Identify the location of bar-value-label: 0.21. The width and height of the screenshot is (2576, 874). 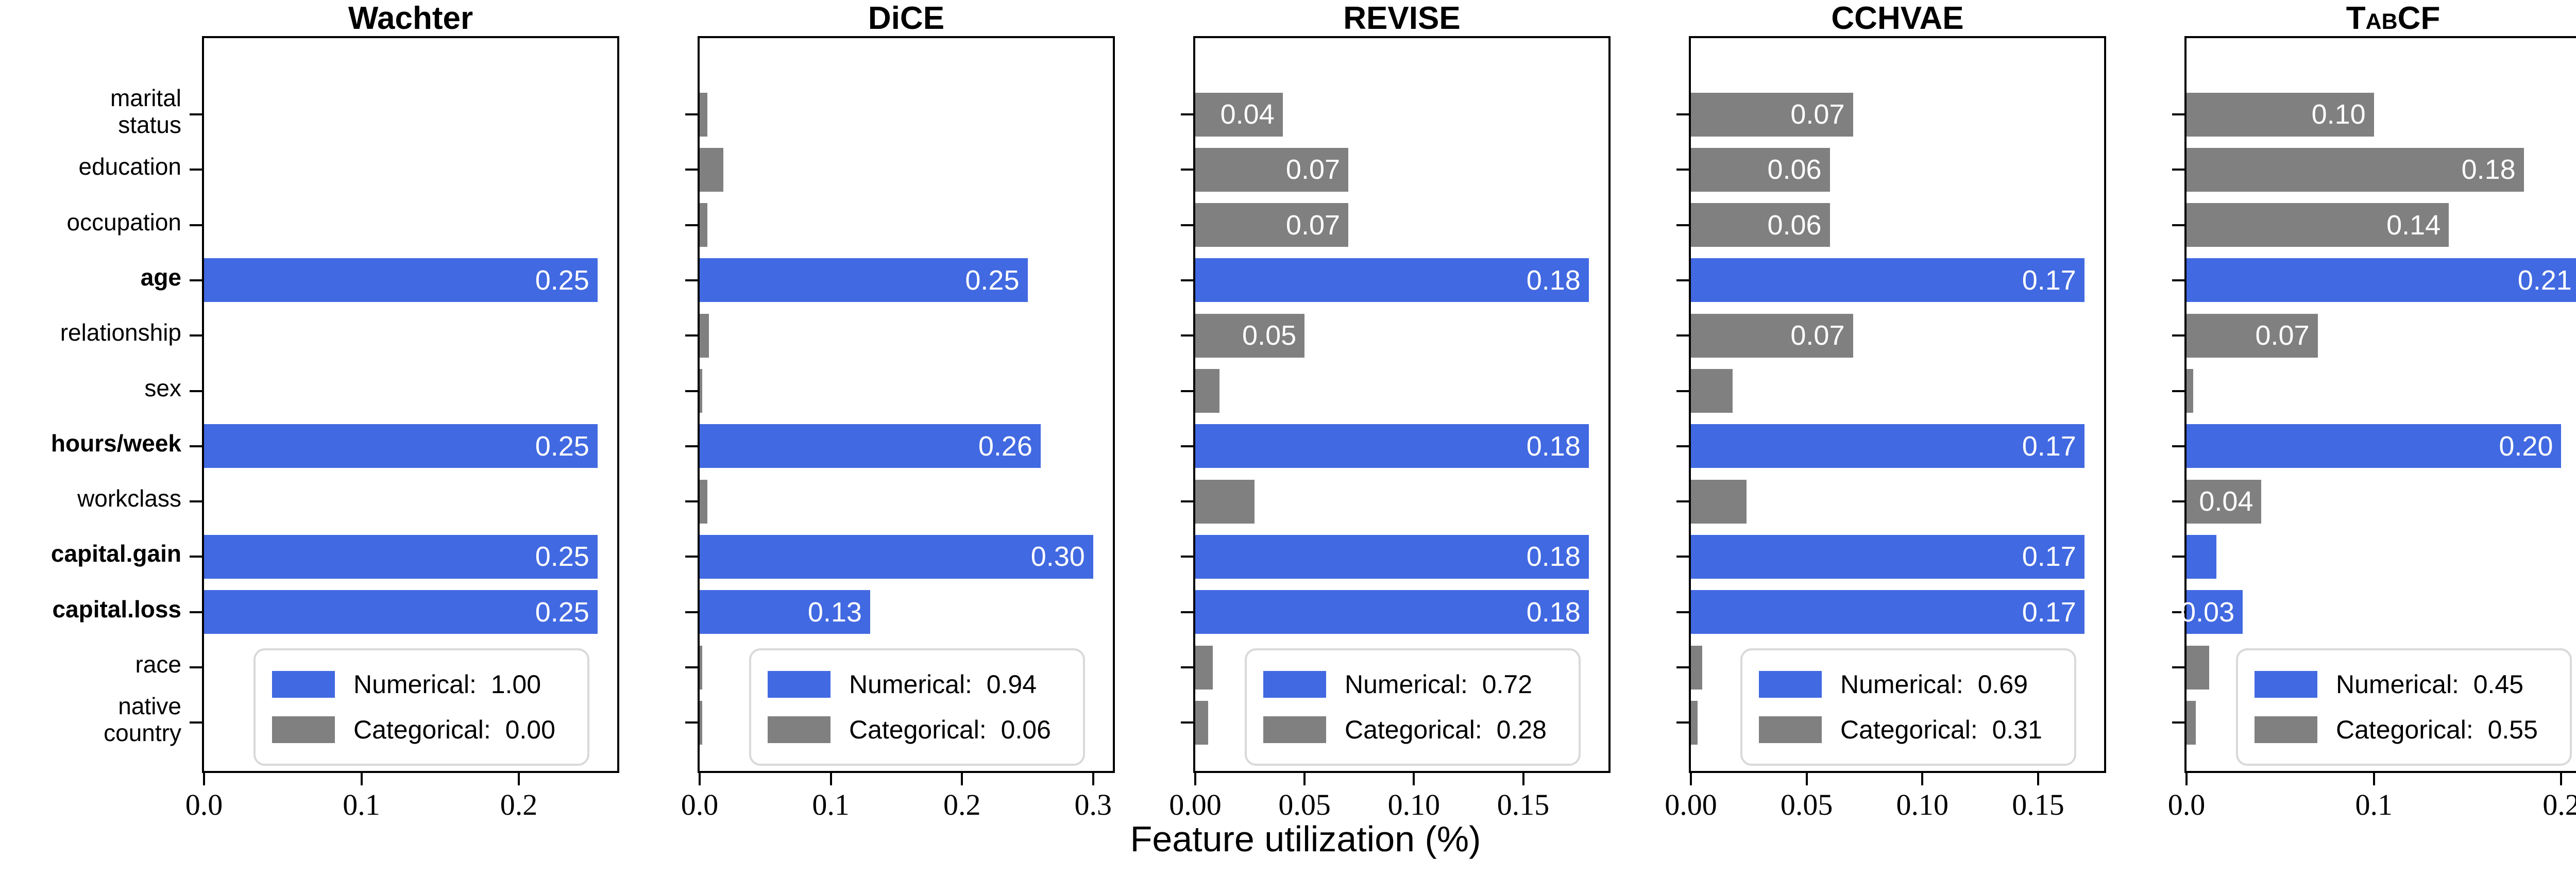
(2544, 280).